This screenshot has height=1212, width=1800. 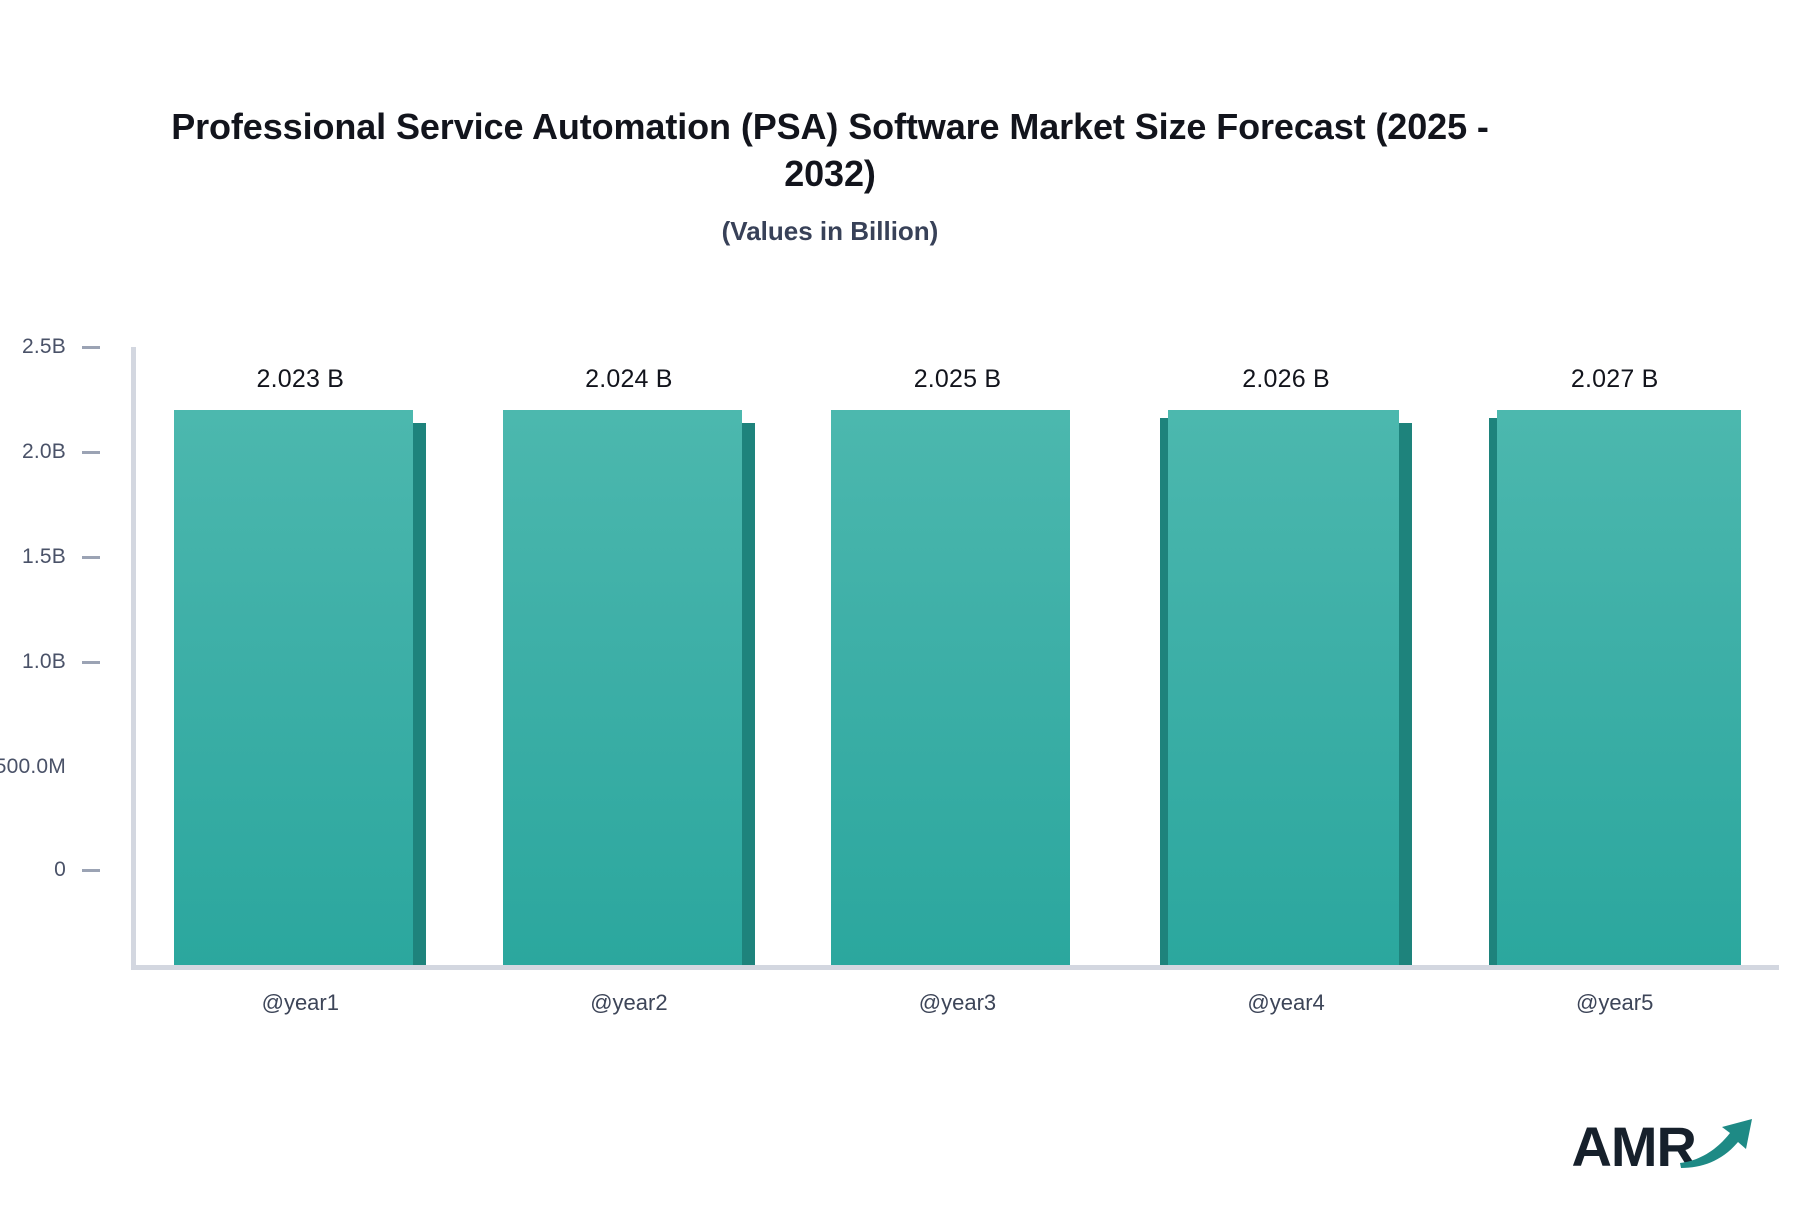 What do you see at coordinates (300, 1002) in the screenshot?
I see `x-axis-label: @year1` at bounding box center [300, 1002].